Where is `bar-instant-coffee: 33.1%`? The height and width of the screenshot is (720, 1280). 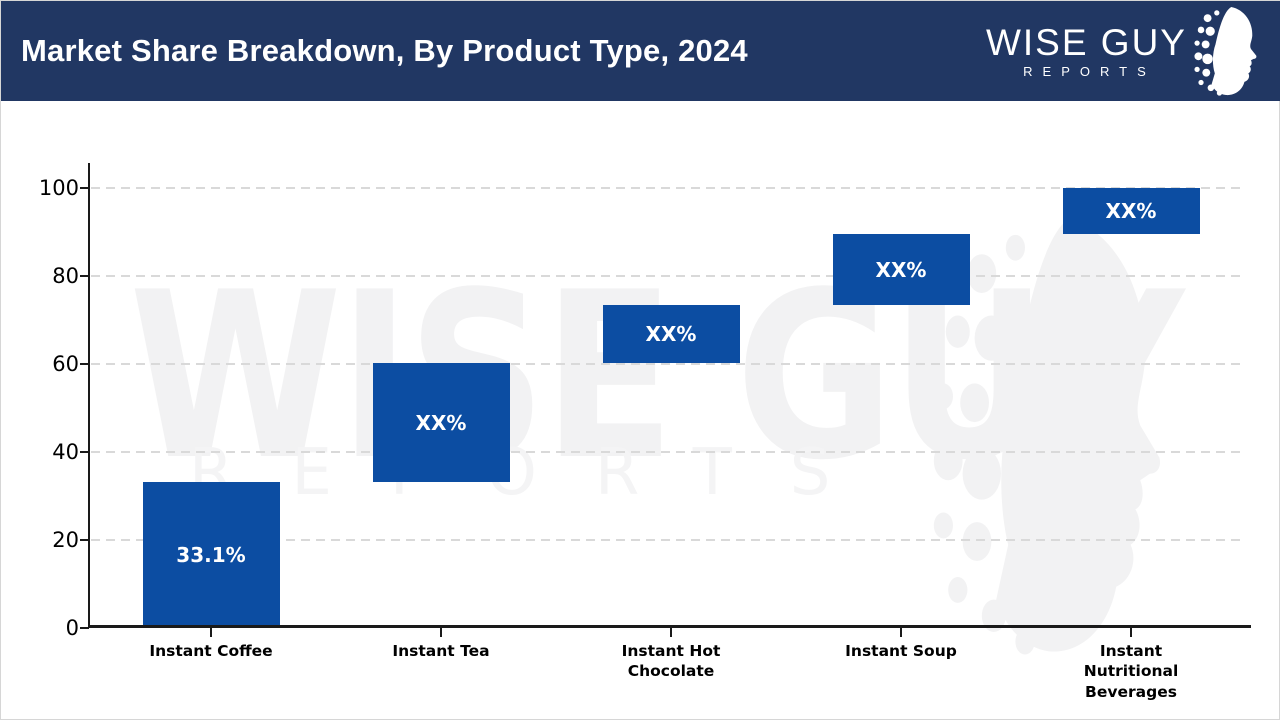 bar-instant-coffee: 33.1% is located at coordinates (211, 555).